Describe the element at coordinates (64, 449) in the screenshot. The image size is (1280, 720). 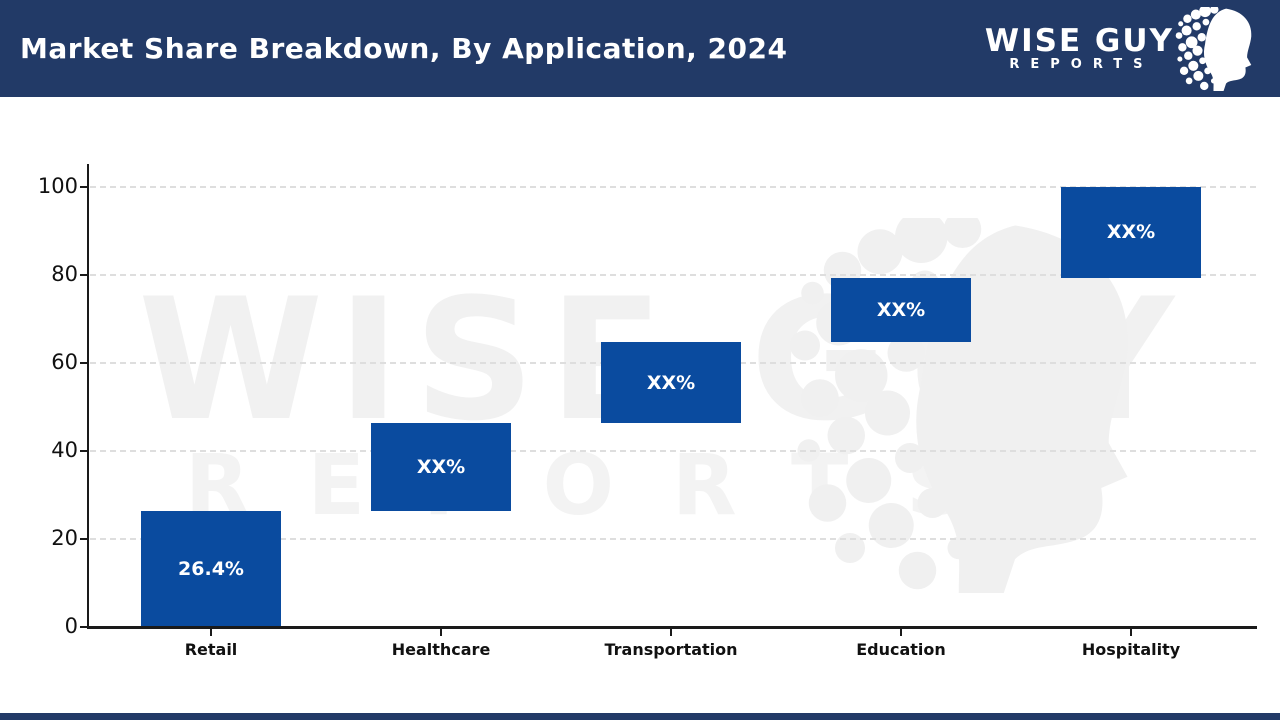
I see `y-tick-label: 40` at that location.